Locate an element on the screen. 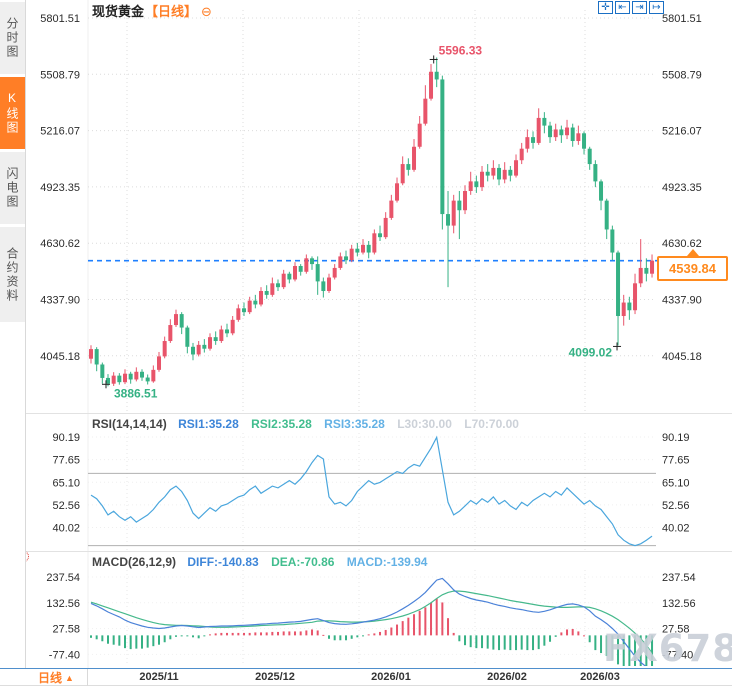 Image resolution: width=732 pixels, height=686 pixels. x-axis-label: 2025/11 is located at coordinates (159, 677).